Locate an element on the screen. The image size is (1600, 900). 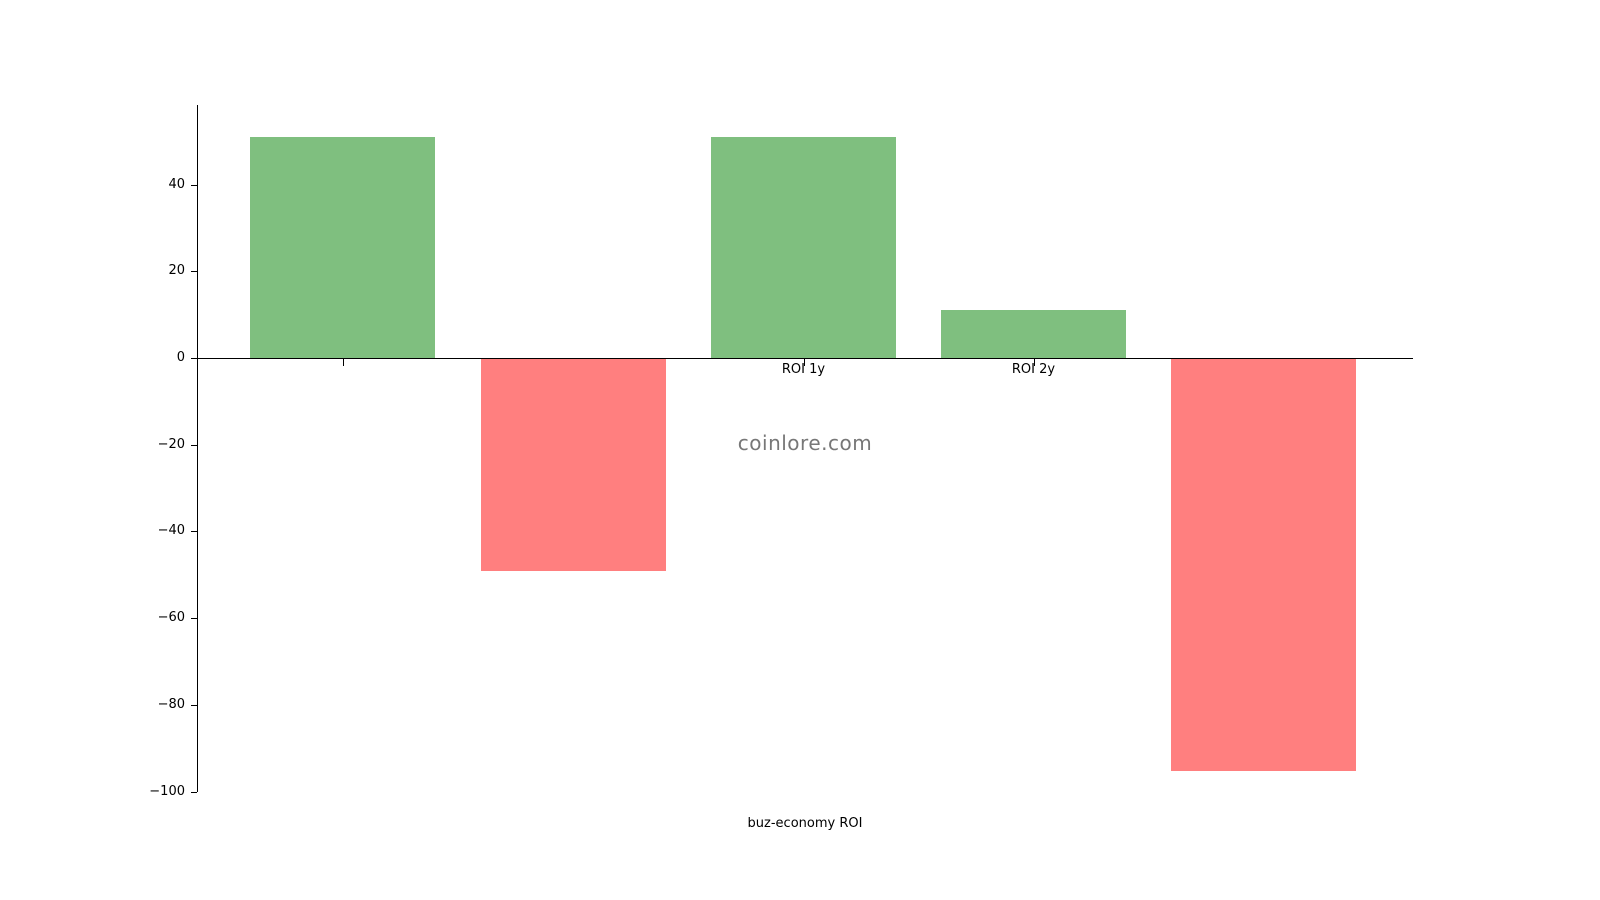
y-axis-line is located at coordinates (197, 448).